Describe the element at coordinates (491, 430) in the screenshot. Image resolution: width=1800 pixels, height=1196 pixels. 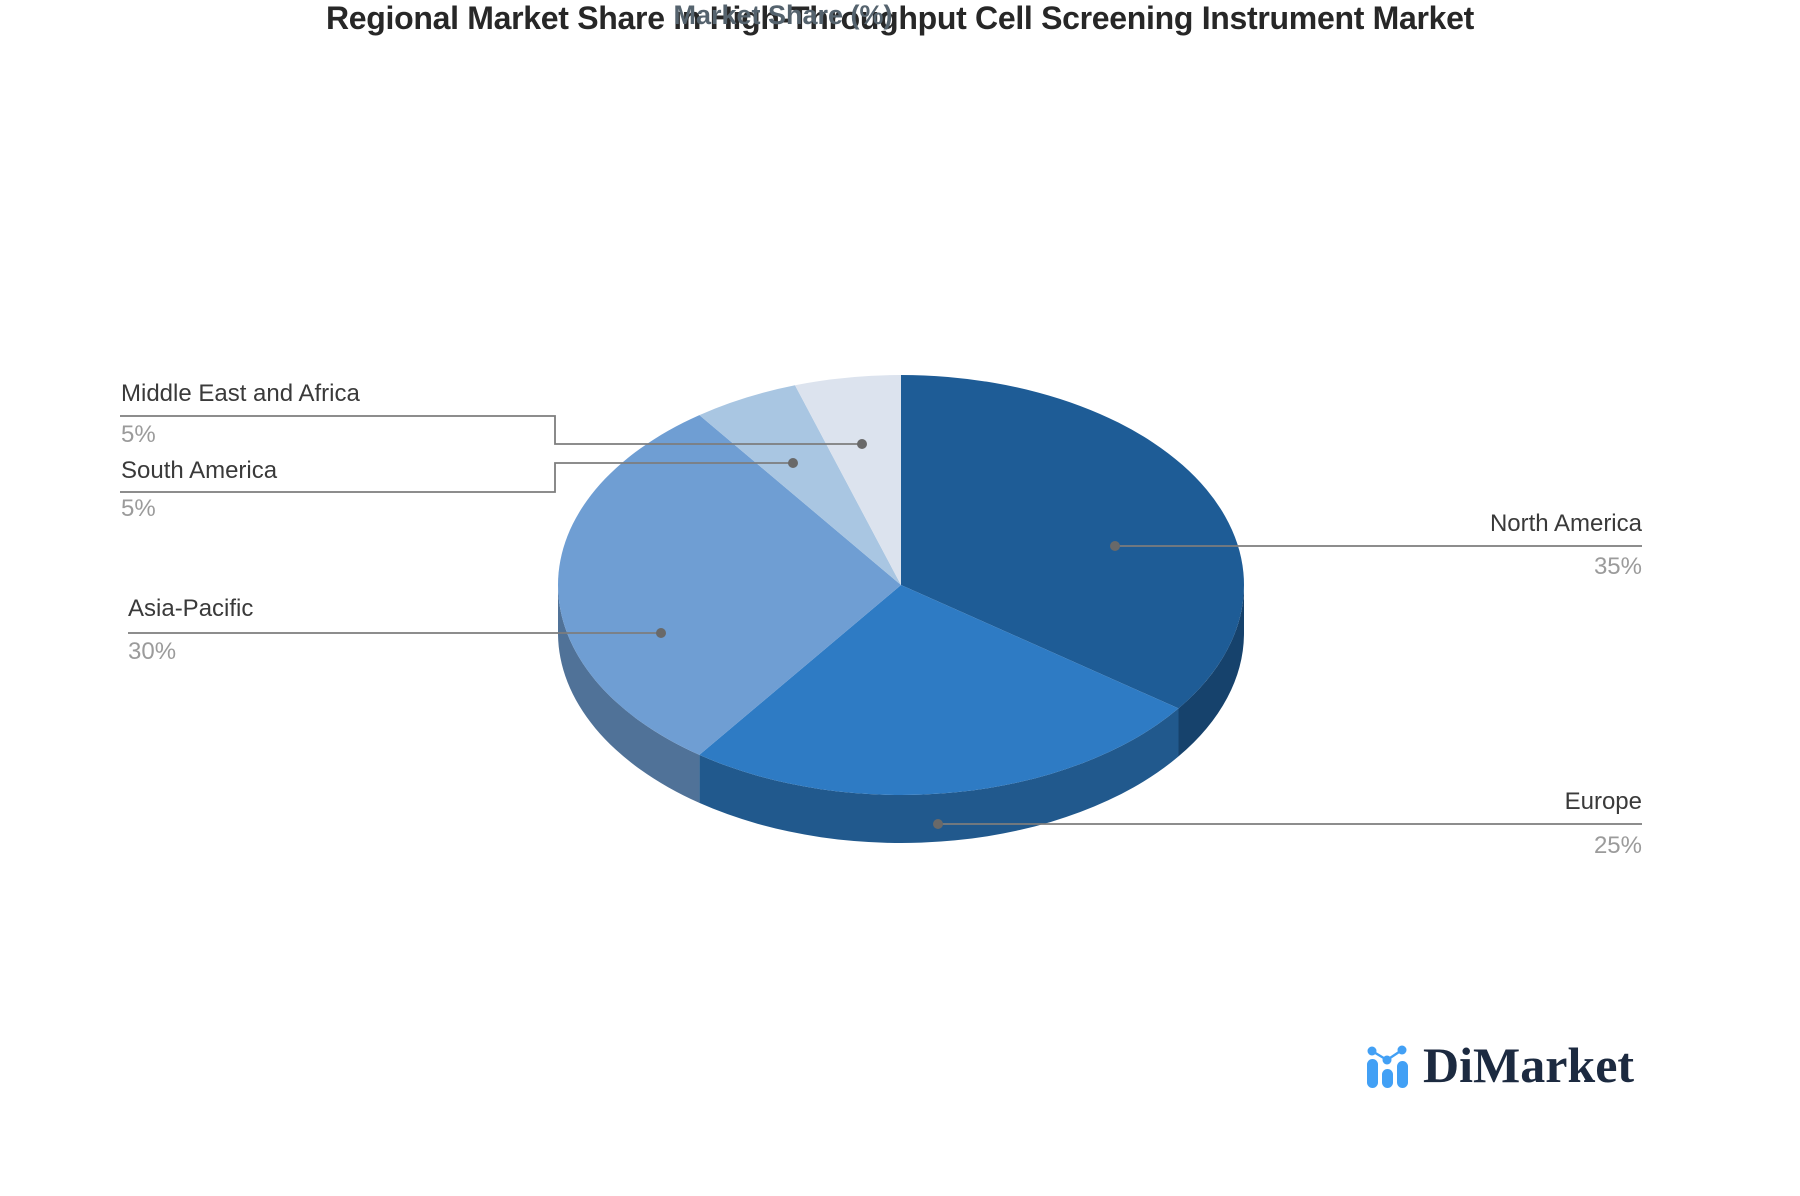
I see `leader-line-middle-east-and-africa` at that location.